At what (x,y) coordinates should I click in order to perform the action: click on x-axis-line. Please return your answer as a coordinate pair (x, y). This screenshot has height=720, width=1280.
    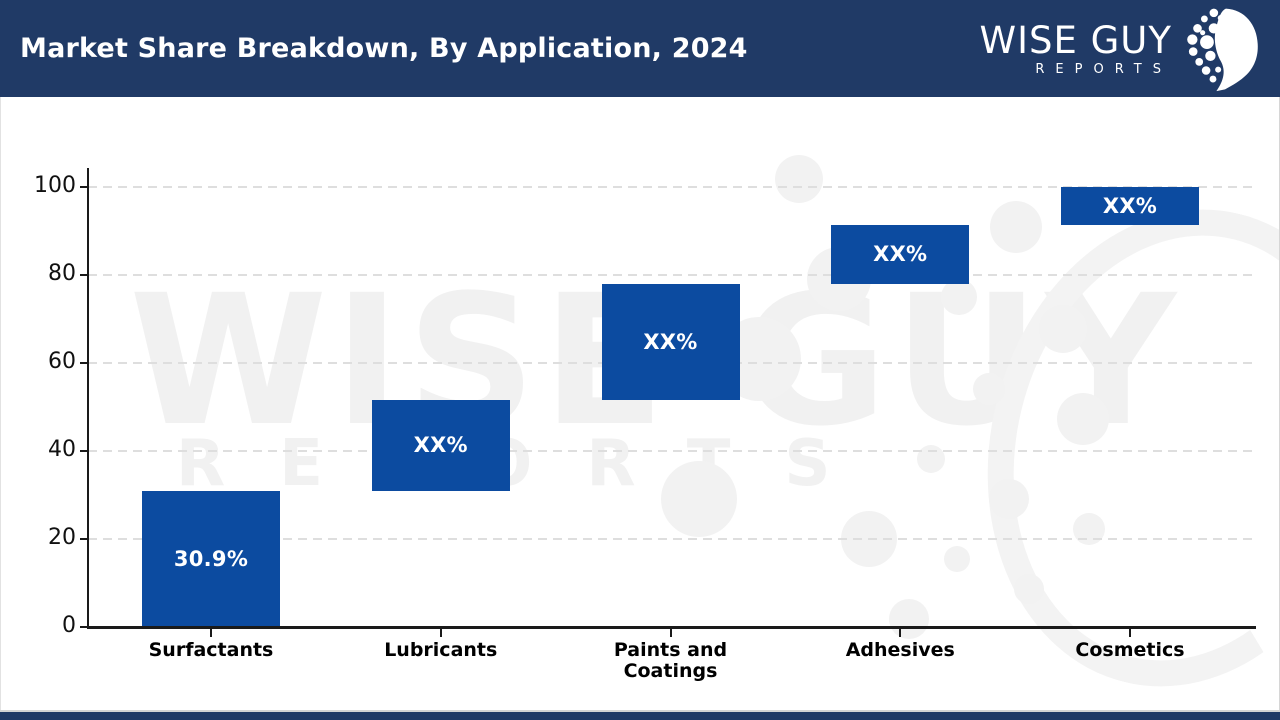
    Looking at the image, I should click on (671, 627).